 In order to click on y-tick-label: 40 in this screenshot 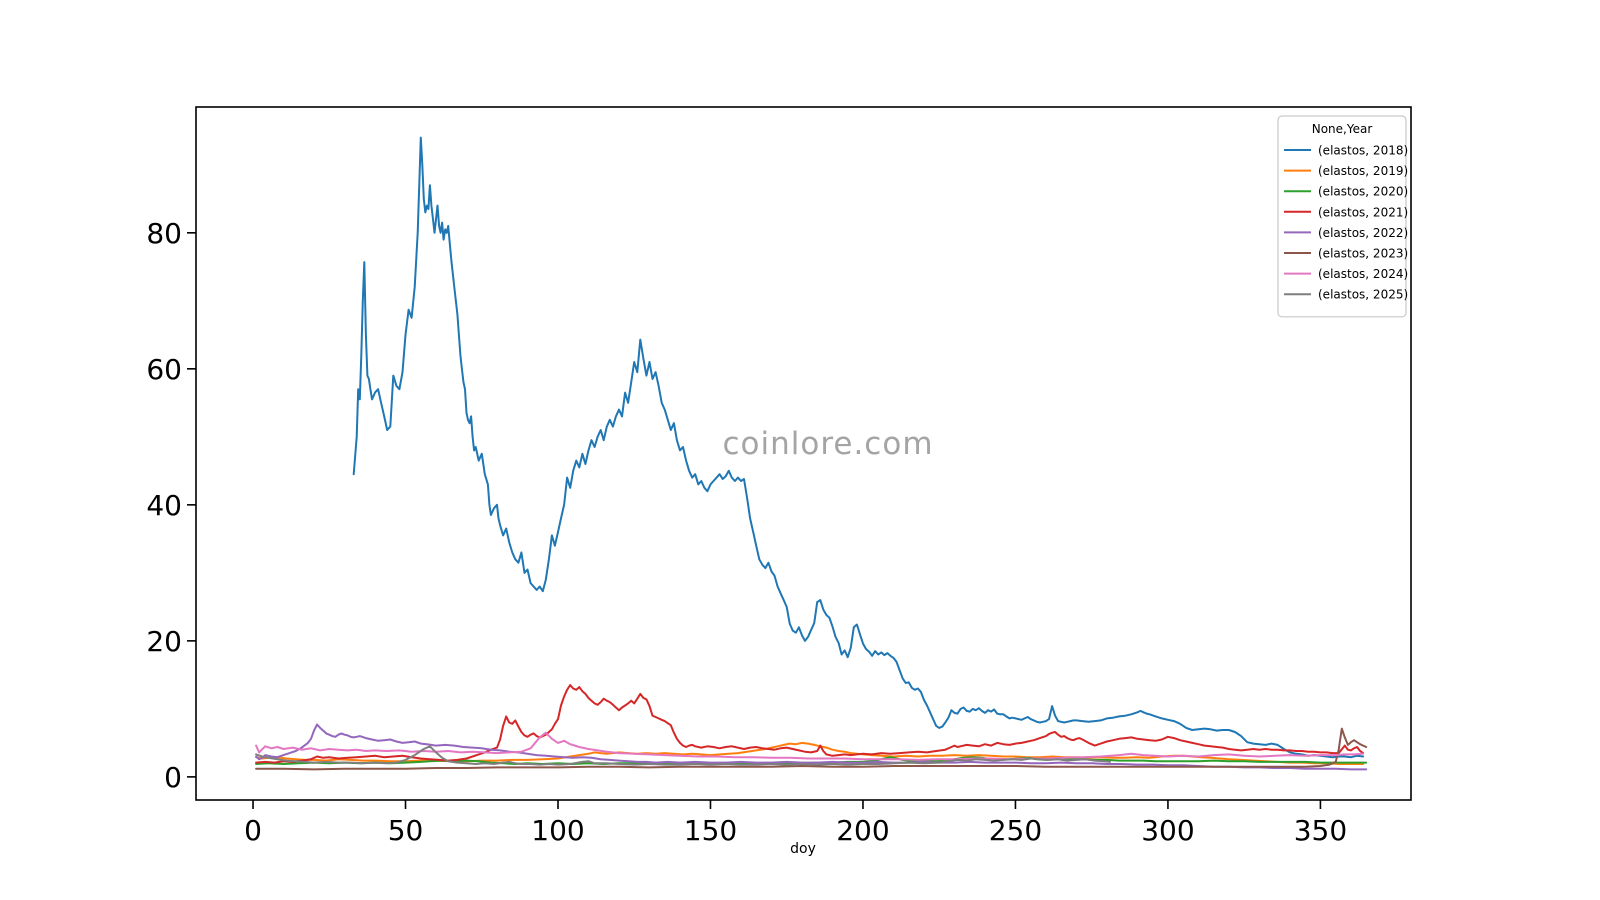, I will do `click(164, 505)`.